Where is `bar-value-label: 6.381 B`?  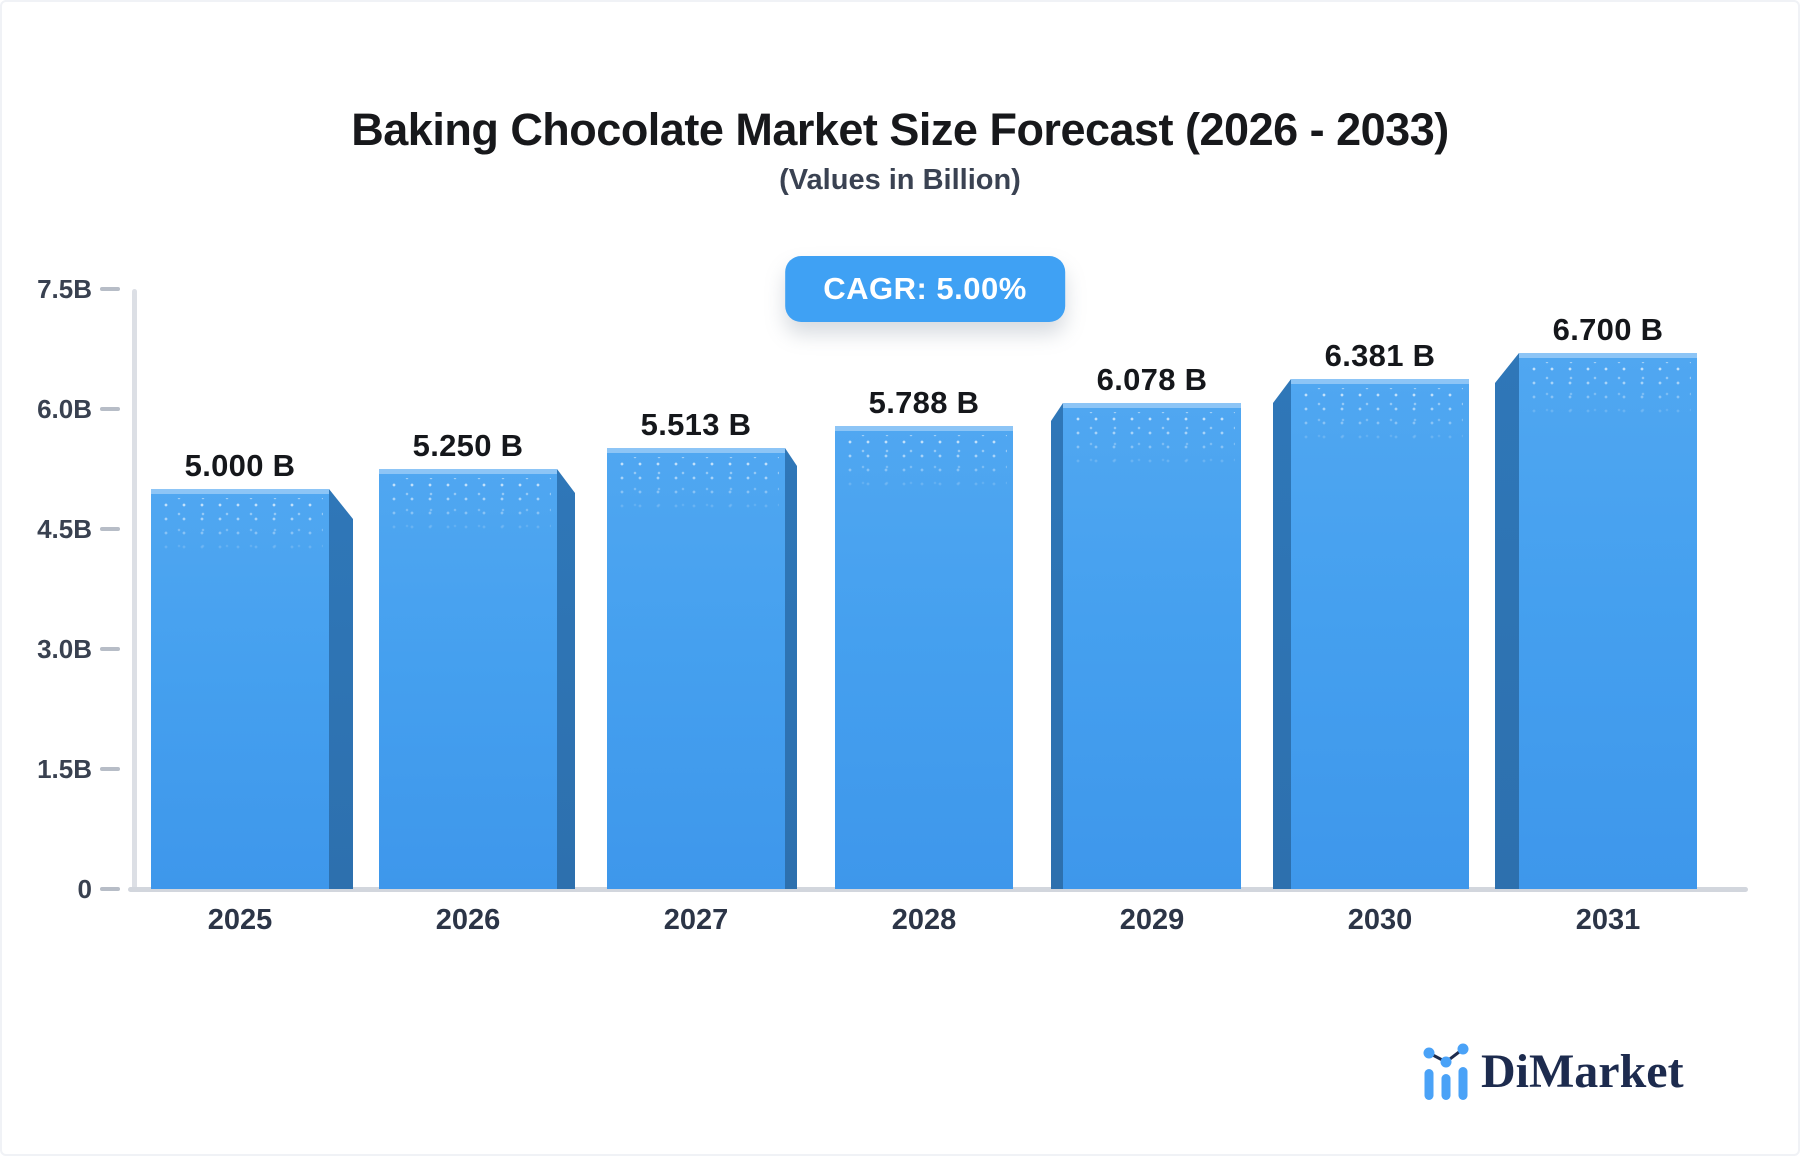
bar-value-label: 6.381 B is located at coordinates (1380, 355).